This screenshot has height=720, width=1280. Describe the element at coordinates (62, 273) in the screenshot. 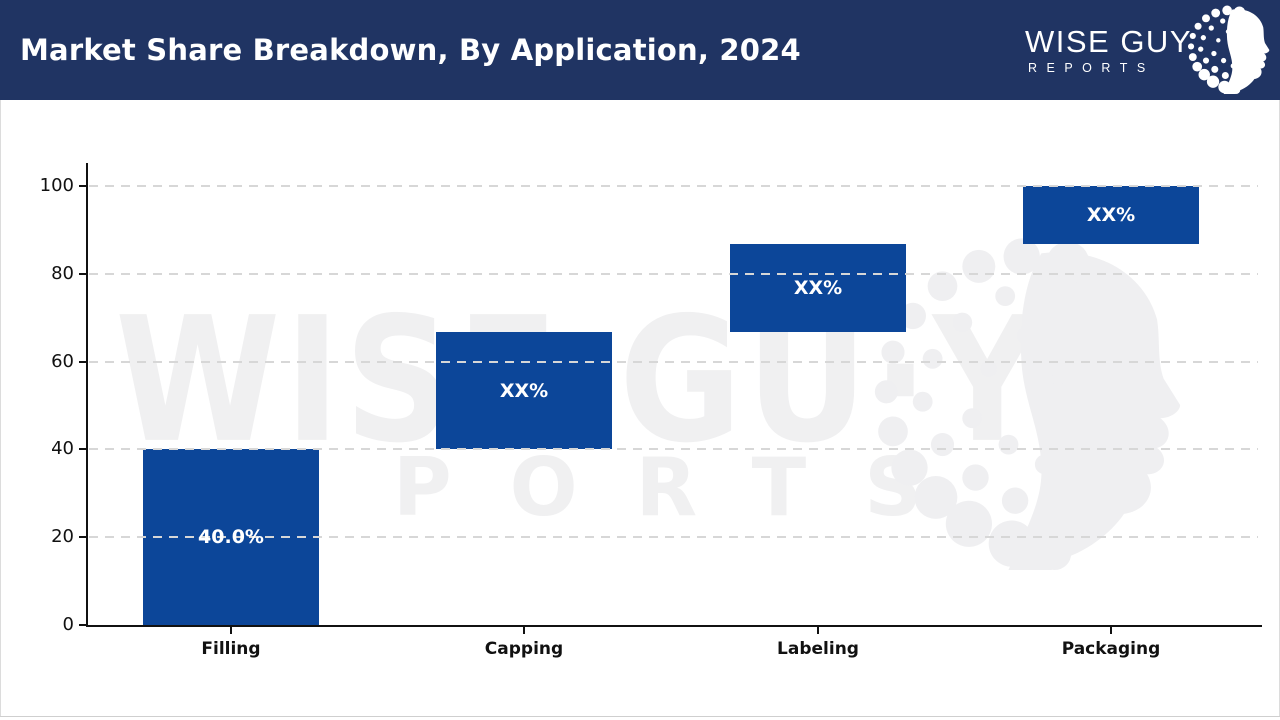

I see `y-axis-label-80: 80` at that location.